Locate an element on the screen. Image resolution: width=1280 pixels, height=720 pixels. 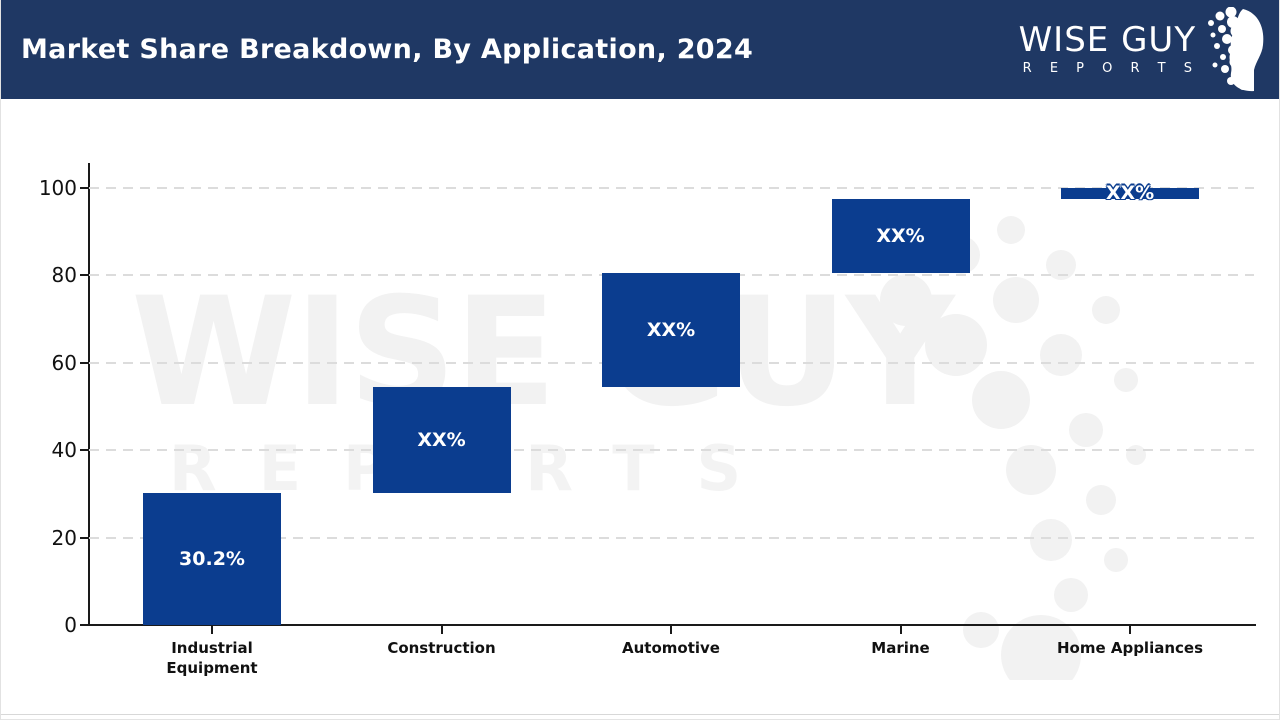
logo-wordmark: WISE GUY is located at coordinates (1107, 40).